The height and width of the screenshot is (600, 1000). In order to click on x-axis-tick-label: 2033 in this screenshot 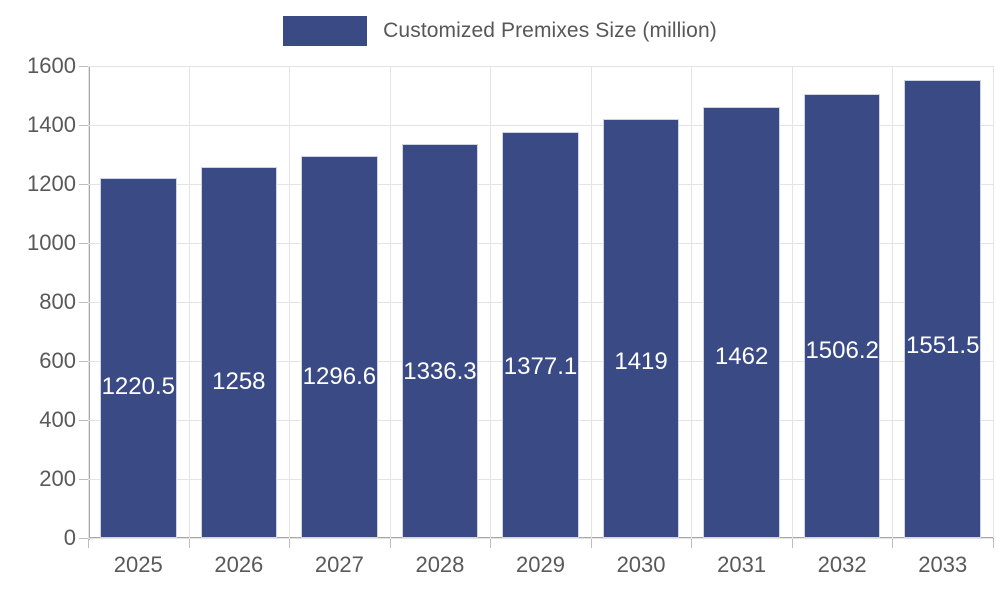, I will do `click(943, 564)`.